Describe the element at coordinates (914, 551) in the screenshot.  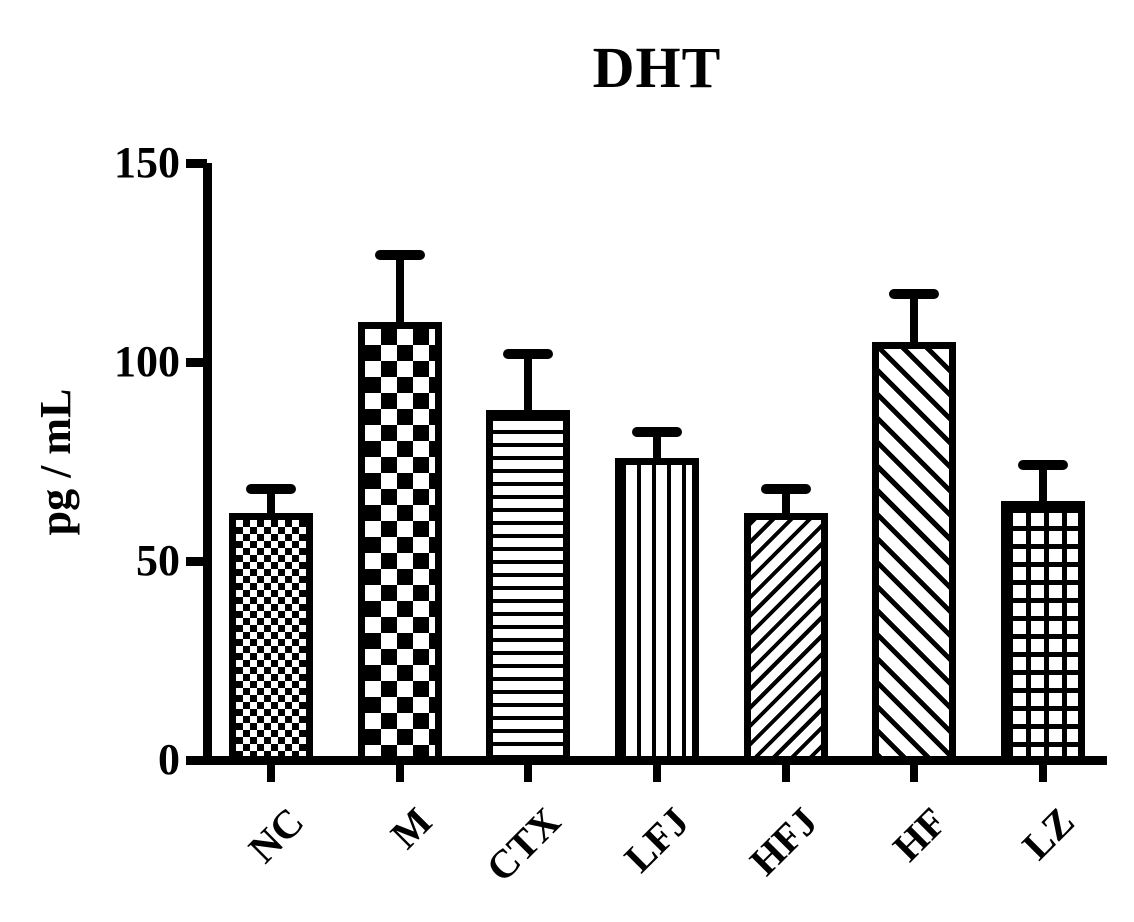
I see `bar-hf` at that location.